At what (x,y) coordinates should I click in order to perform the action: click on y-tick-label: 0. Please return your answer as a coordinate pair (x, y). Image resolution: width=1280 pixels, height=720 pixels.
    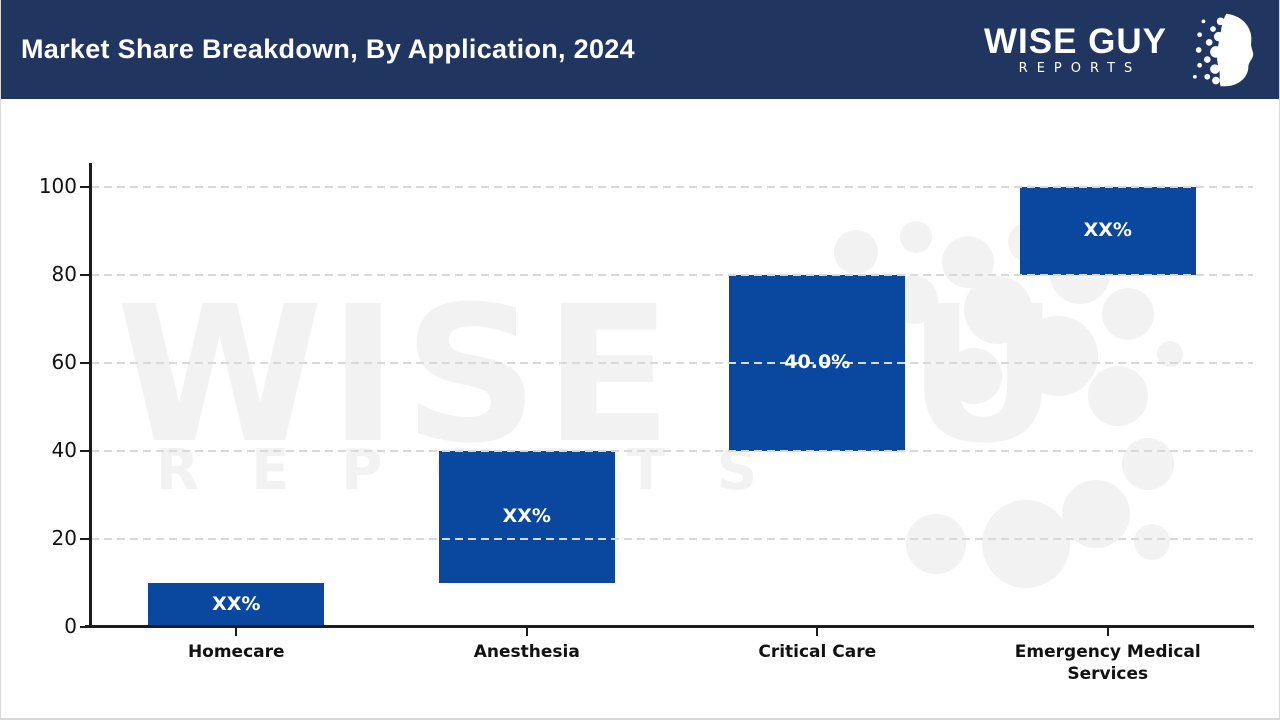
    Looking at the image, I should click on (70, 626).